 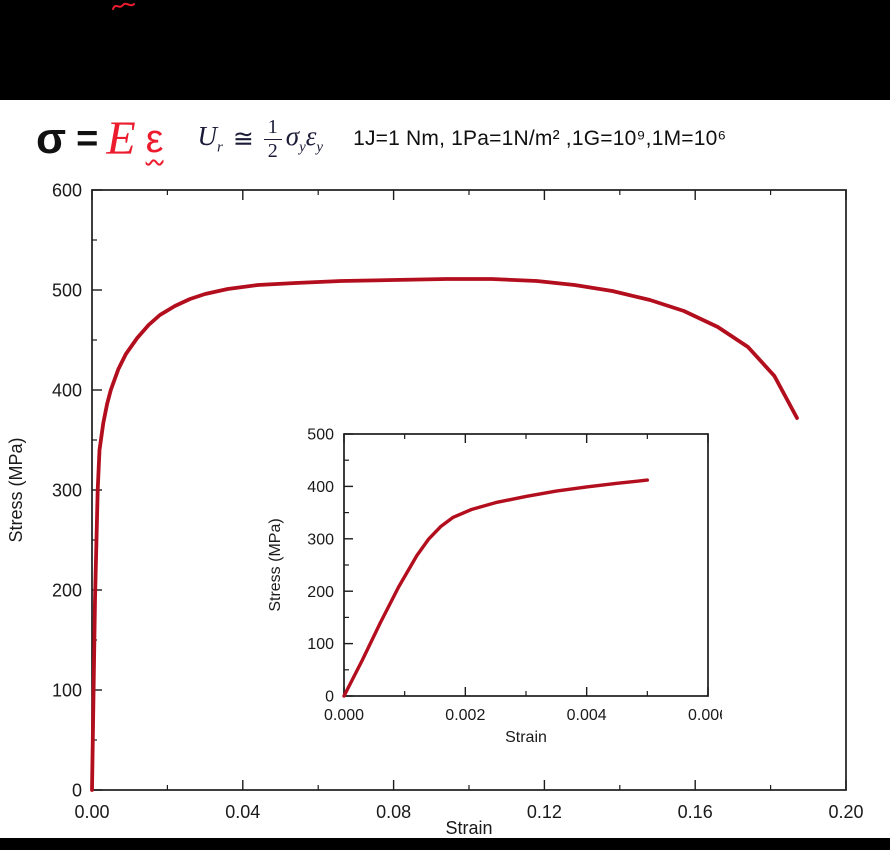 What do you see at coordinates (243, 139) in the screenshot?
I see `approx-equal-sign: ≅` at bounding box center [243, 139].